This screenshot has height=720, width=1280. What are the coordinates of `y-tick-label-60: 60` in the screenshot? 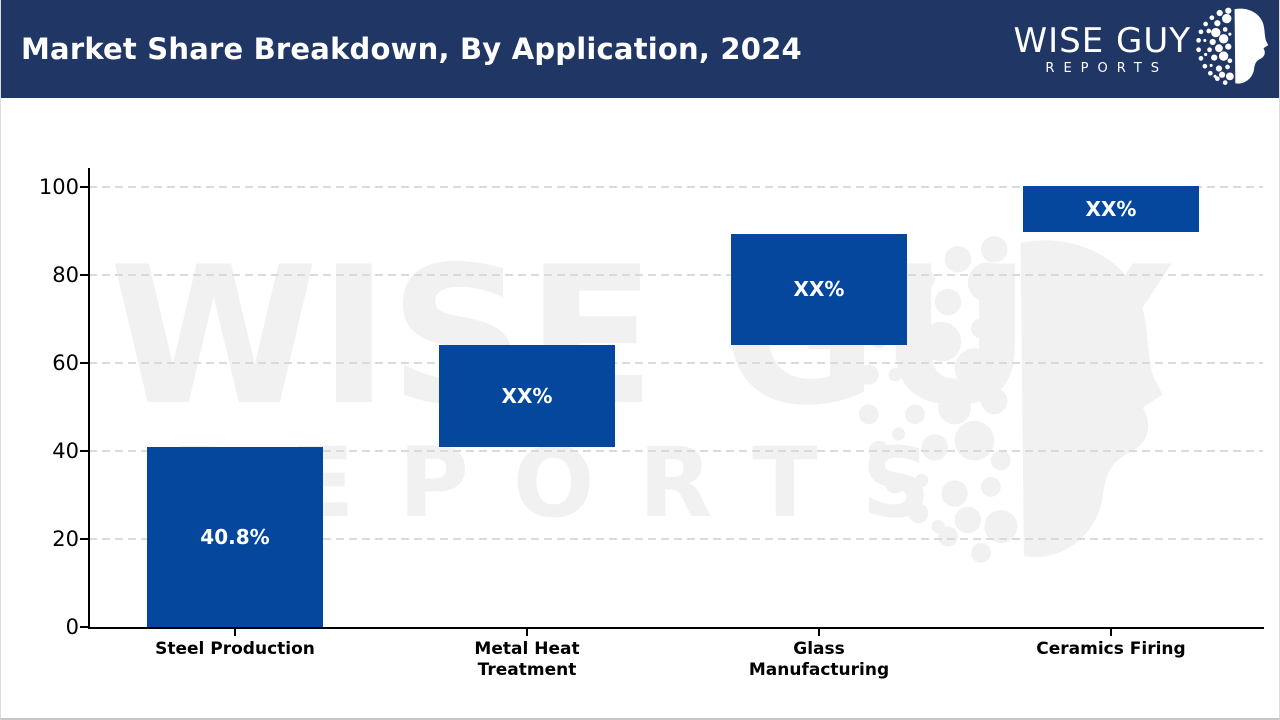 It's located at (65, 363).